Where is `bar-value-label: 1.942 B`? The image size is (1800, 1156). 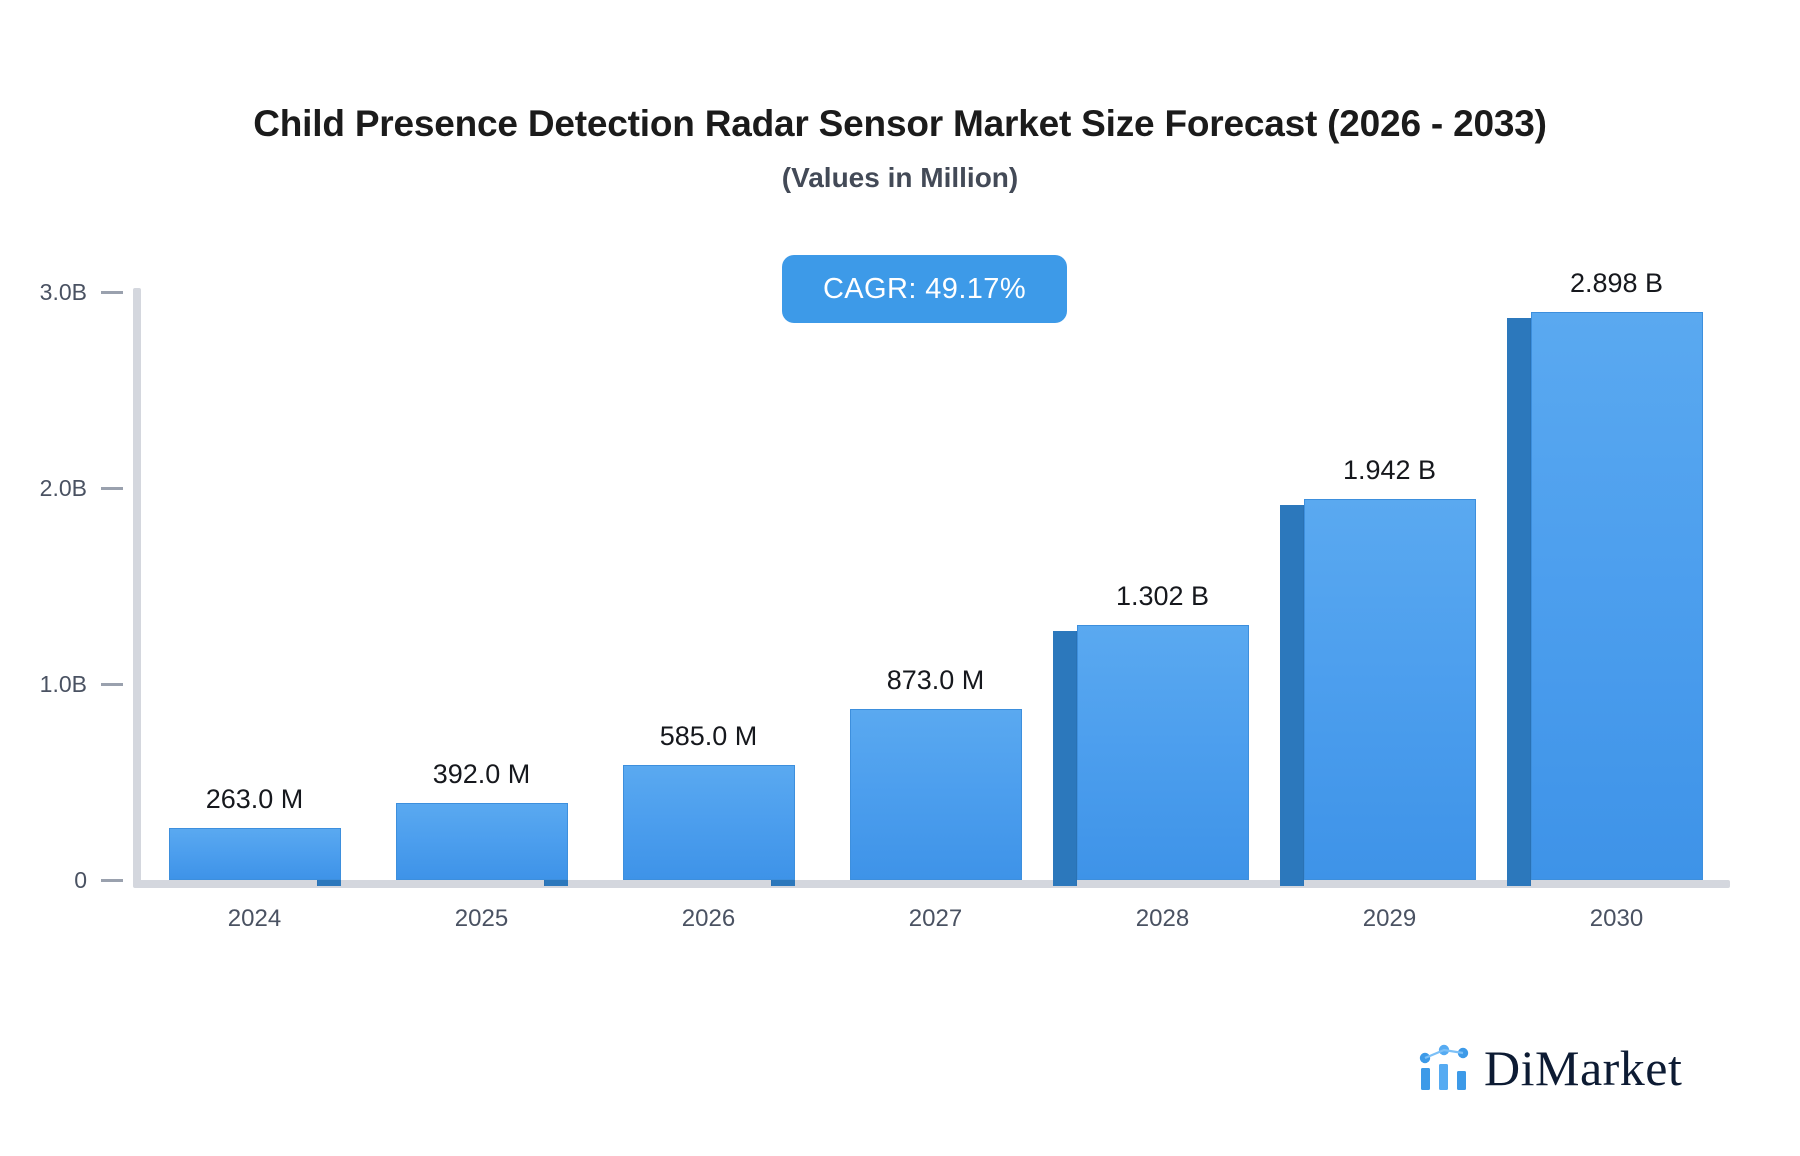
bar-value-label: 1.942 B is located at coordinates (1389, 470).